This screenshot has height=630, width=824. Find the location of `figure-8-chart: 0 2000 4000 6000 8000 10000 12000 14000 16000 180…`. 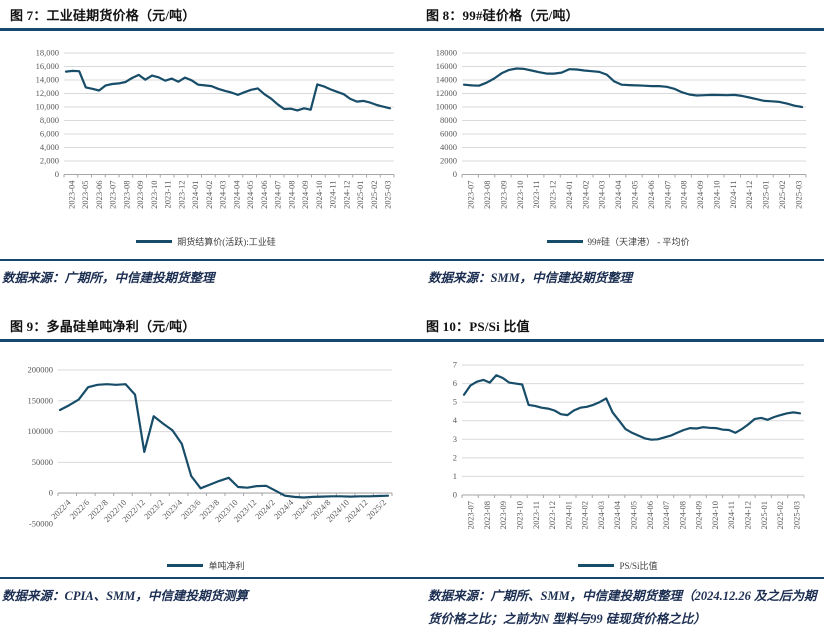

figure-8-chart: 0 2000 4000 6000 8000 10000 12000 14000 16000 180… is located at coordinates (621, 128).